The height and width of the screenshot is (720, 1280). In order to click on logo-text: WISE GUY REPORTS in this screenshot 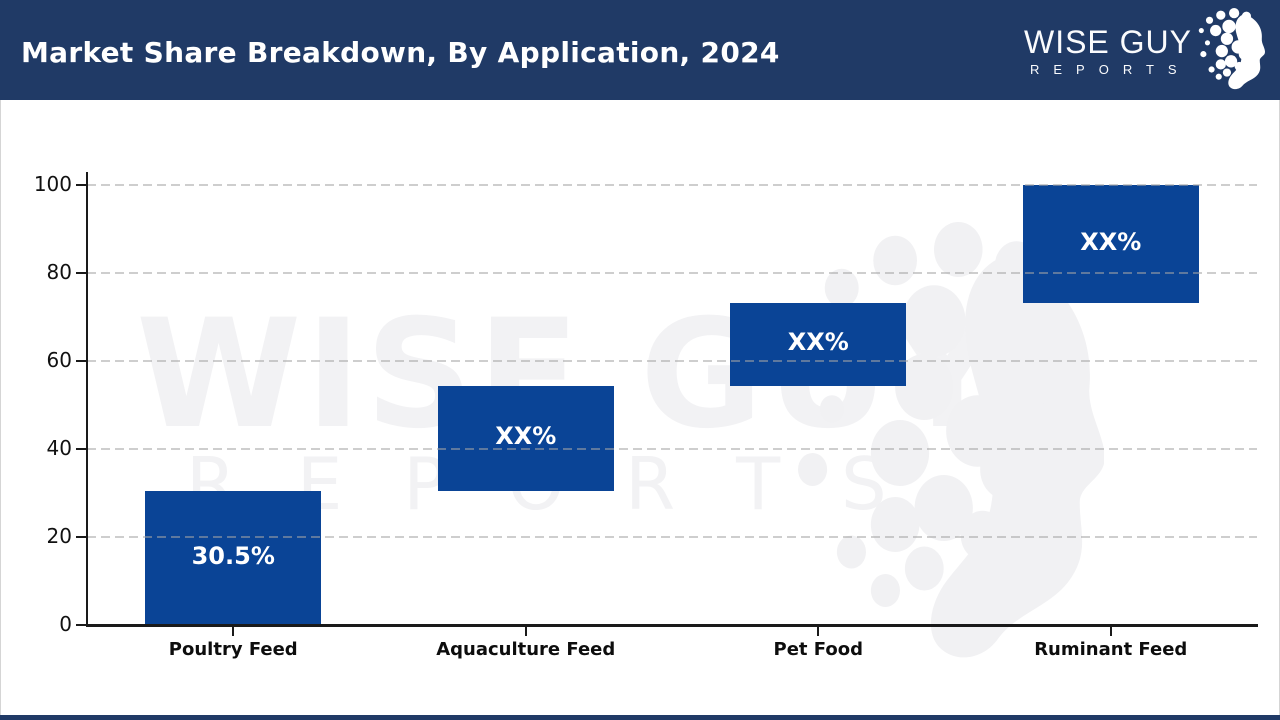, I will do `click(1108, 51)`.